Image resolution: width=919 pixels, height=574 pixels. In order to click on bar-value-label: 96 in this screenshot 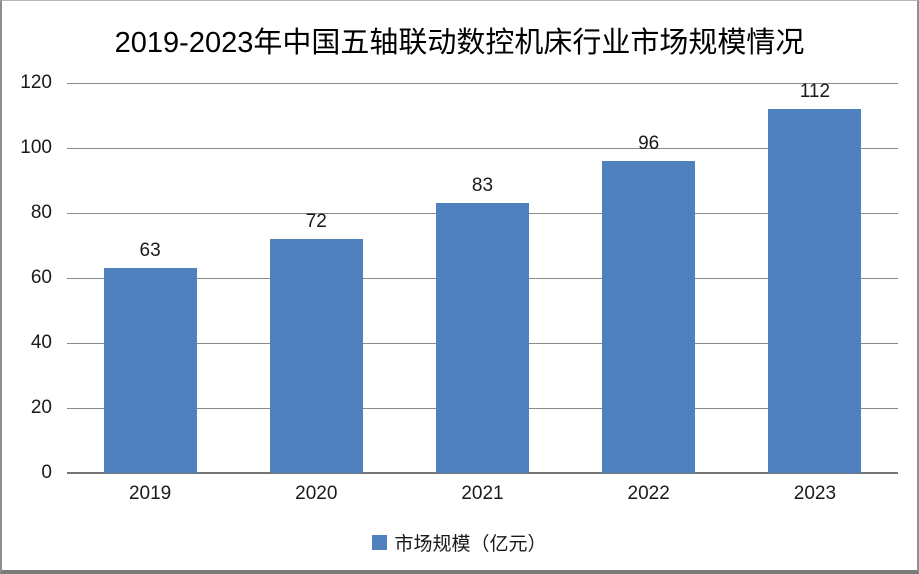, I will do `click(649, 143)`.